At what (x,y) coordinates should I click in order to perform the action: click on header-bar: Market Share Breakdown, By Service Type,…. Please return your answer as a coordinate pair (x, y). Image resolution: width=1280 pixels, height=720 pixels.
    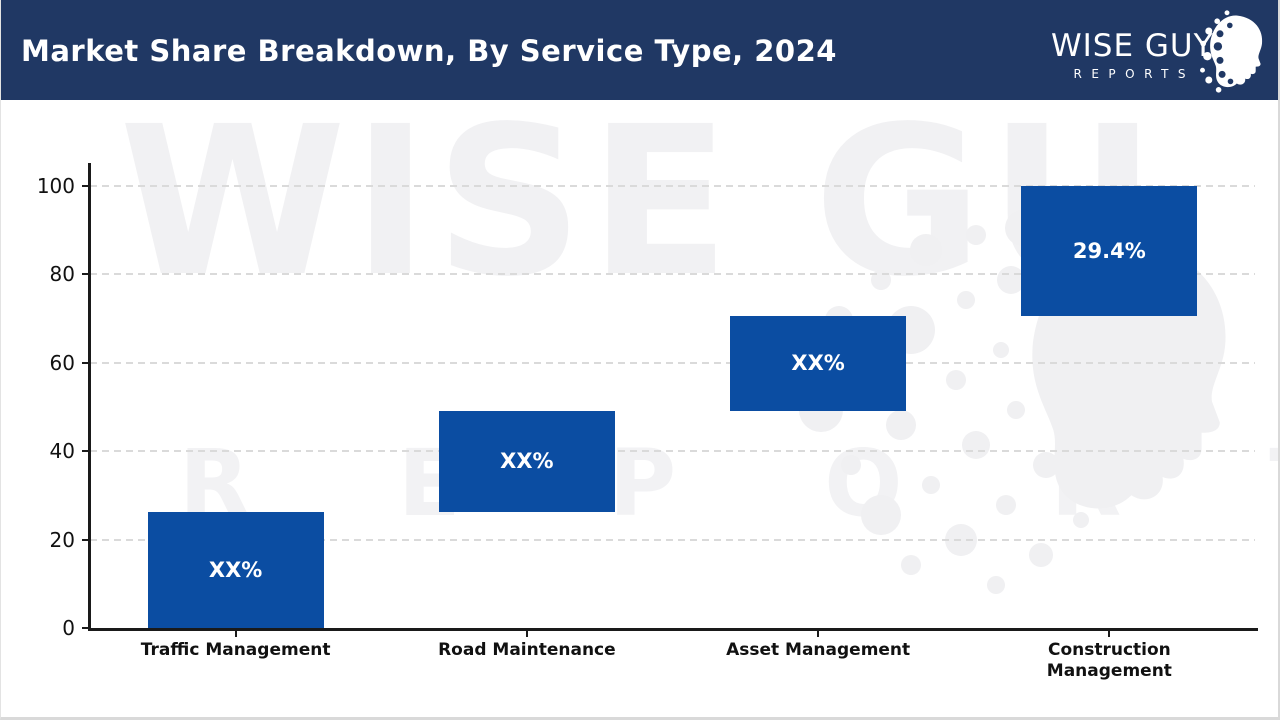
    Looking at the image, I should click on (639, 50).